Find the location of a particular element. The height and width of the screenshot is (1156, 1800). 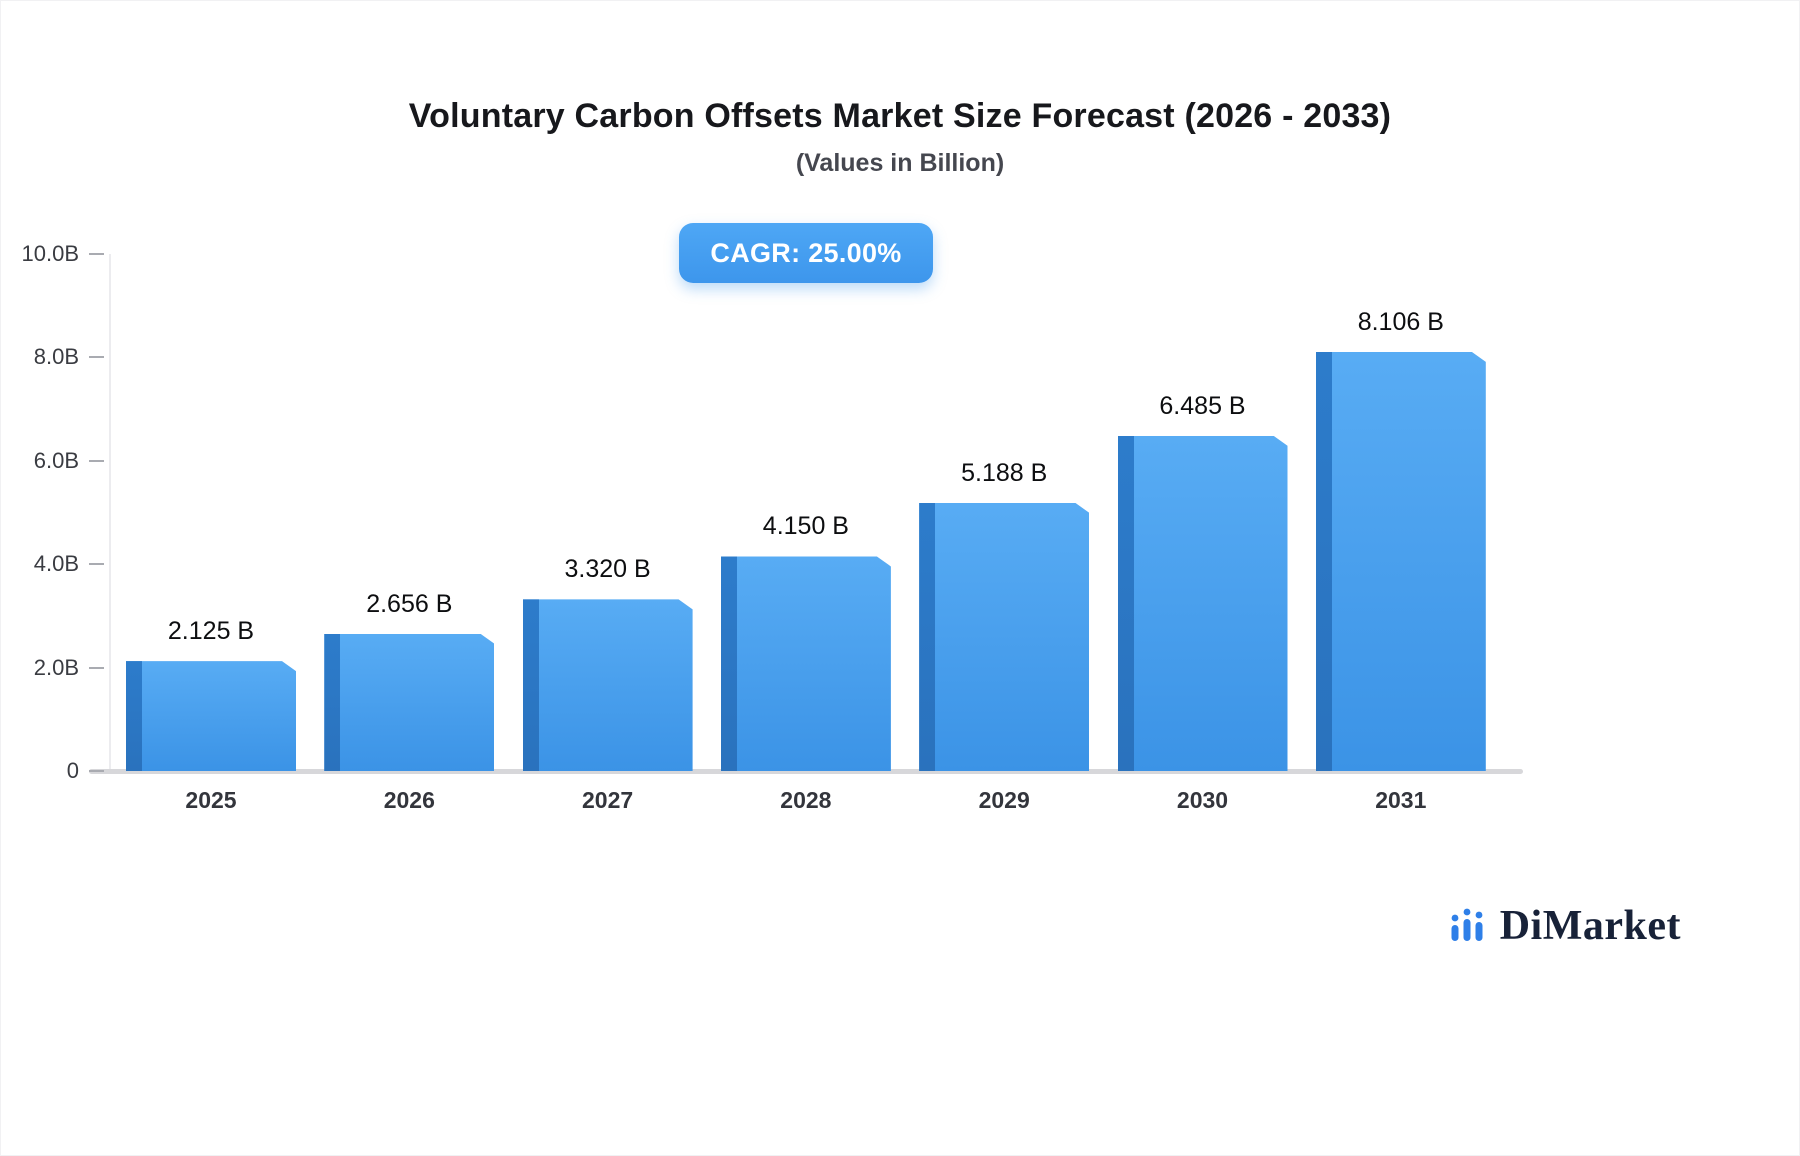

bar-2026 is located at coordinates (409, 702).